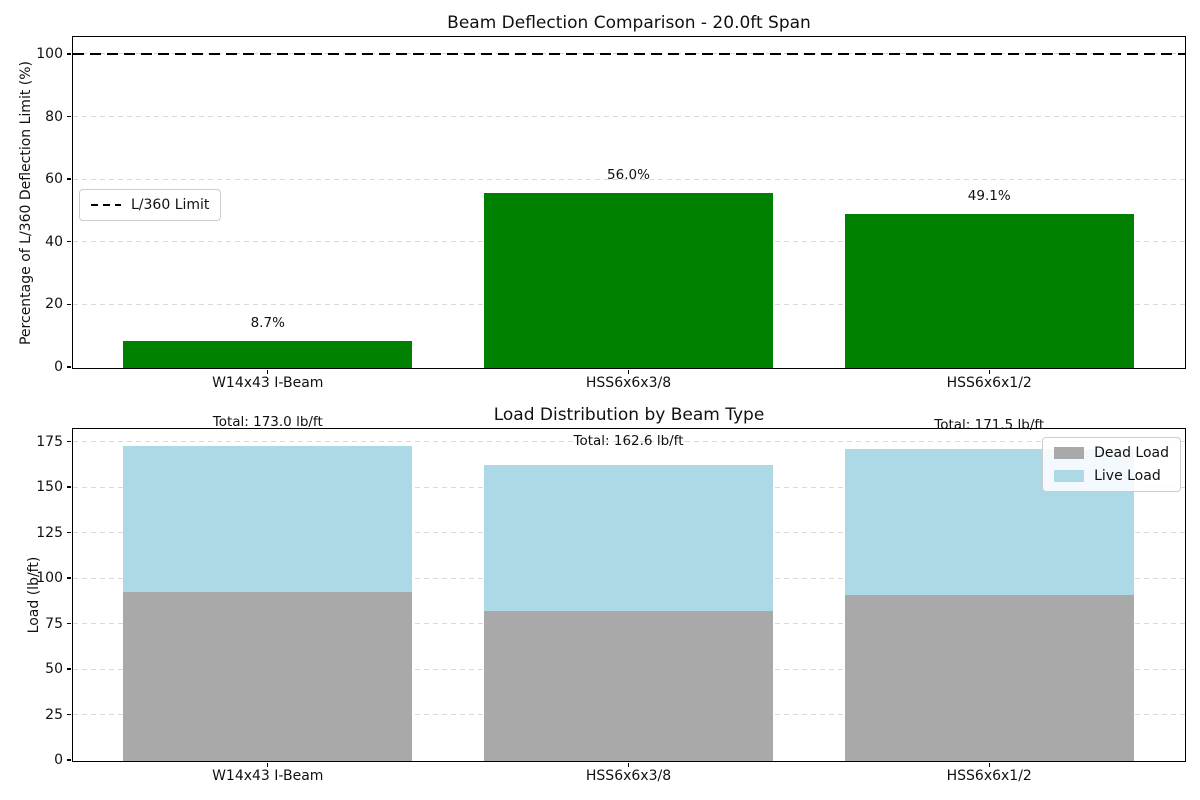 This screenshot has width=1200, height=800. I want to click on bar-value-label: 8.7%, so click(267, 322).